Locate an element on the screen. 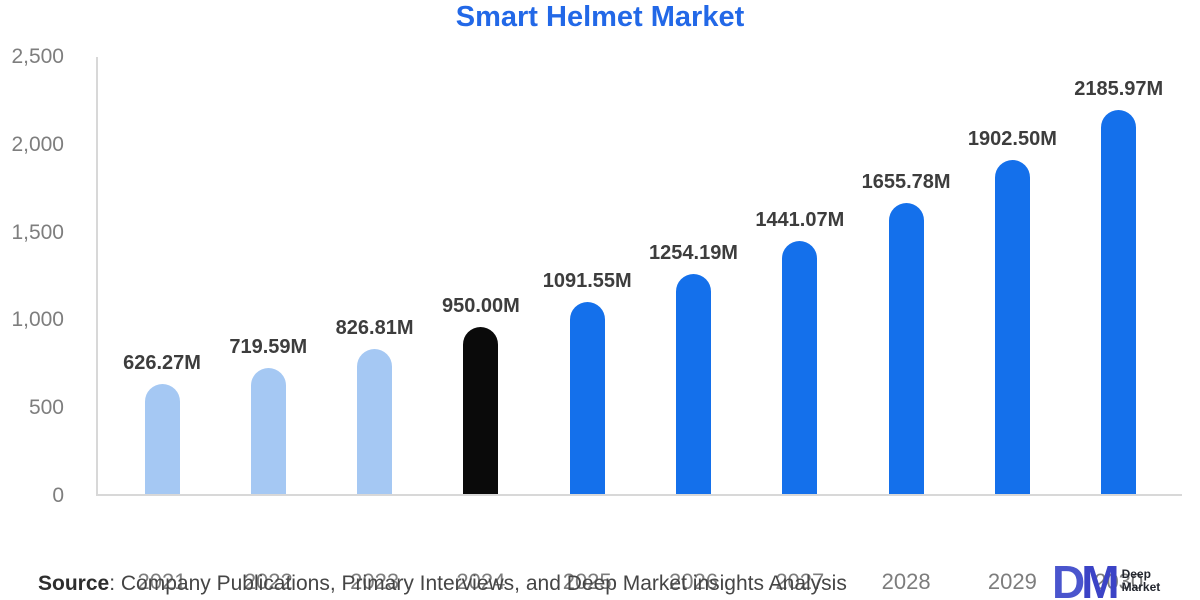  x-tick-2026: 2026 is located at coordinates (693, 581).